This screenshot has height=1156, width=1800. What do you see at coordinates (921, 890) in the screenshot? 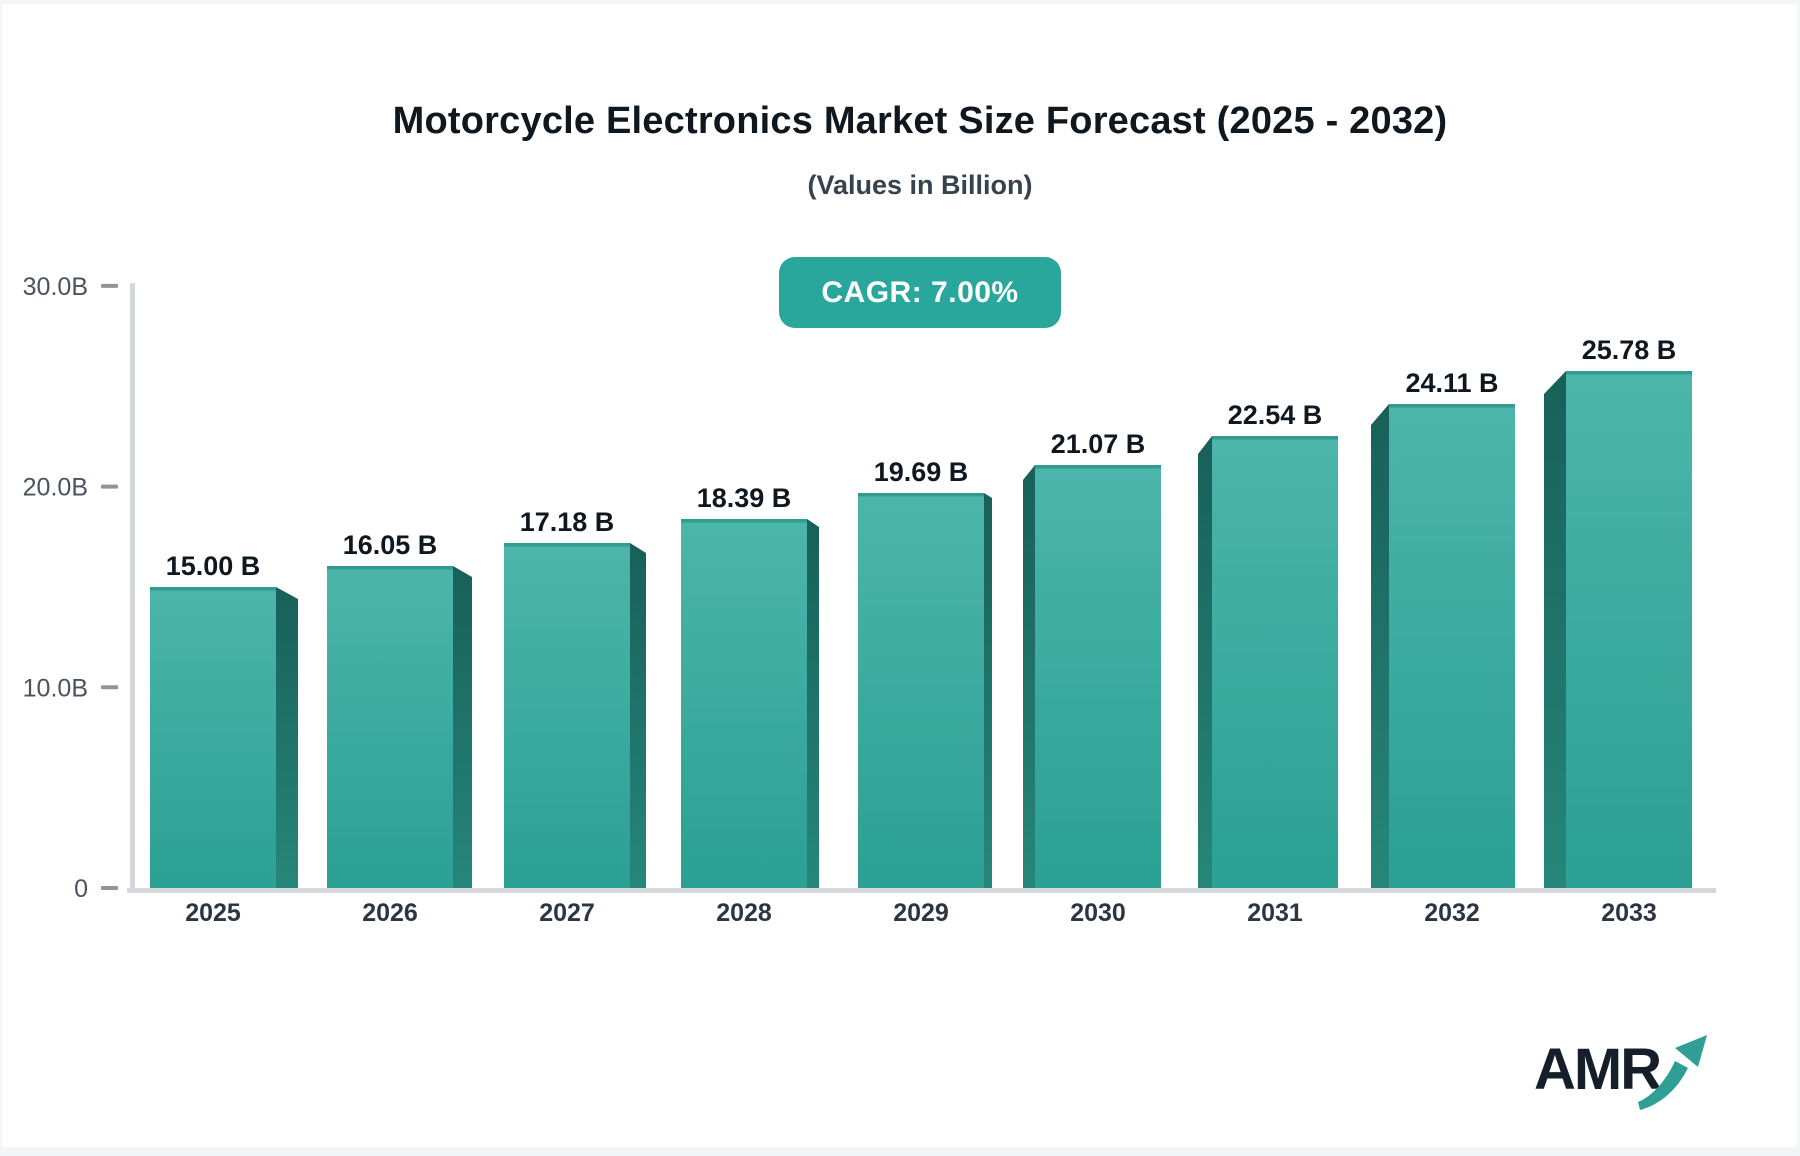
I see `x-axis-line` at bounding box center [921, 890].